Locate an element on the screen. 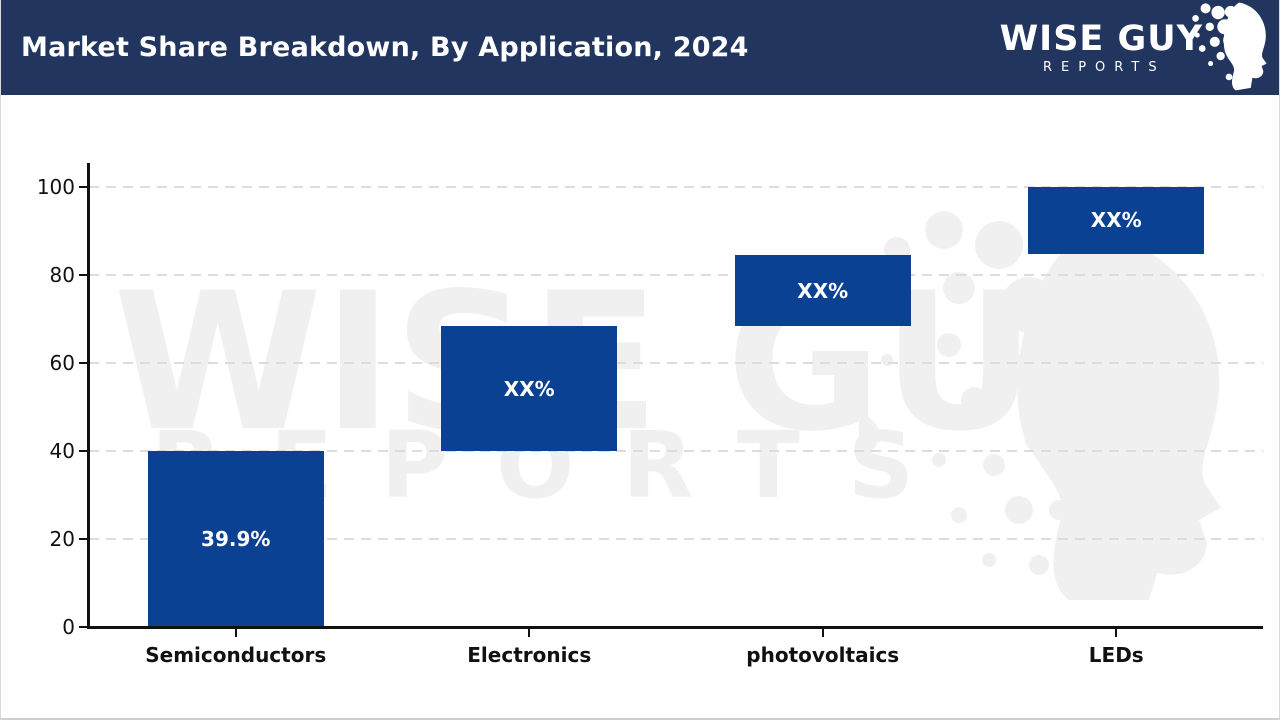 The height and width of the screenshot is (720, 1280). bar-semiconductors is located at coordinates (235, 539).